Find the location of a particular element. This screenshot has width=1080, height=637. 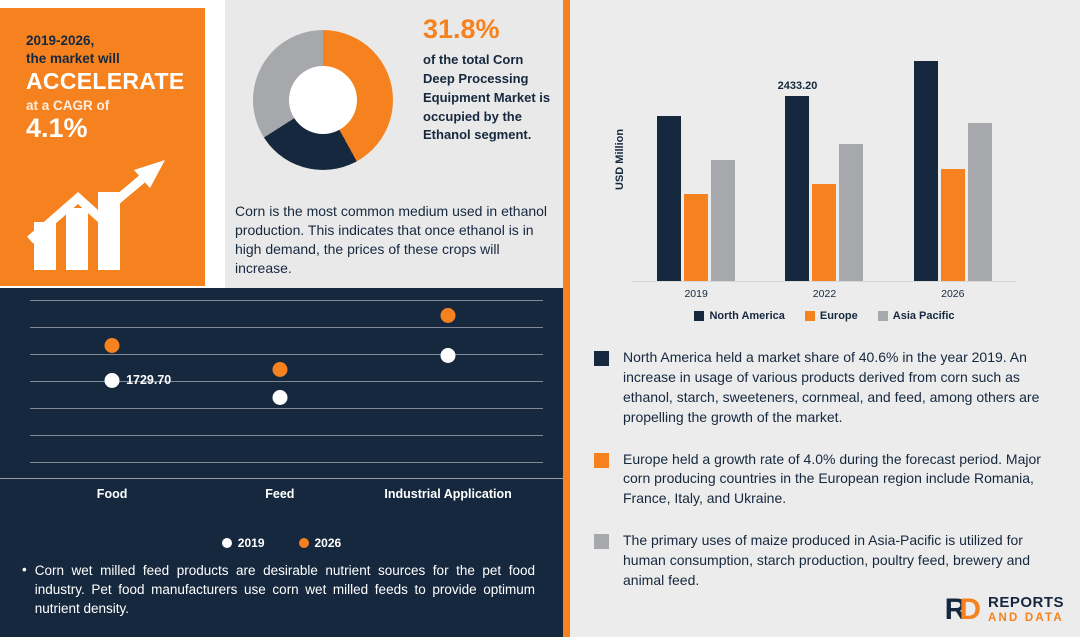

bar-asia-pacific-2019 is located at coordinates (723, 220).